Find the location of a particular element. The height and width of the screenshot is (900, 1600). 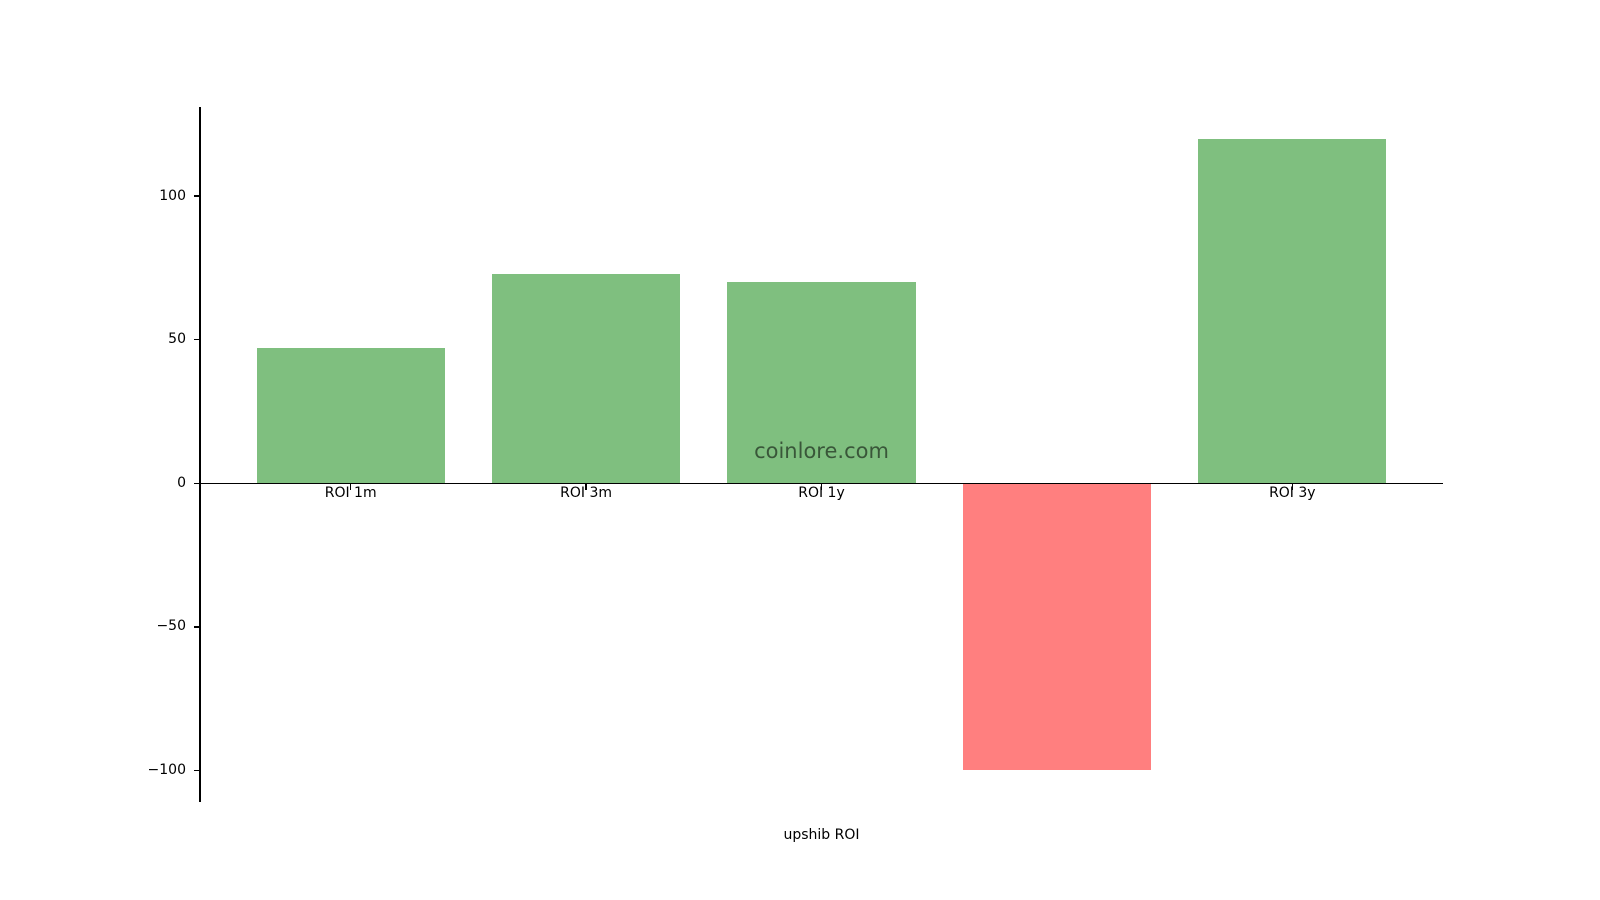

y-tick-label: 100 is located at coordinates (172, 195).